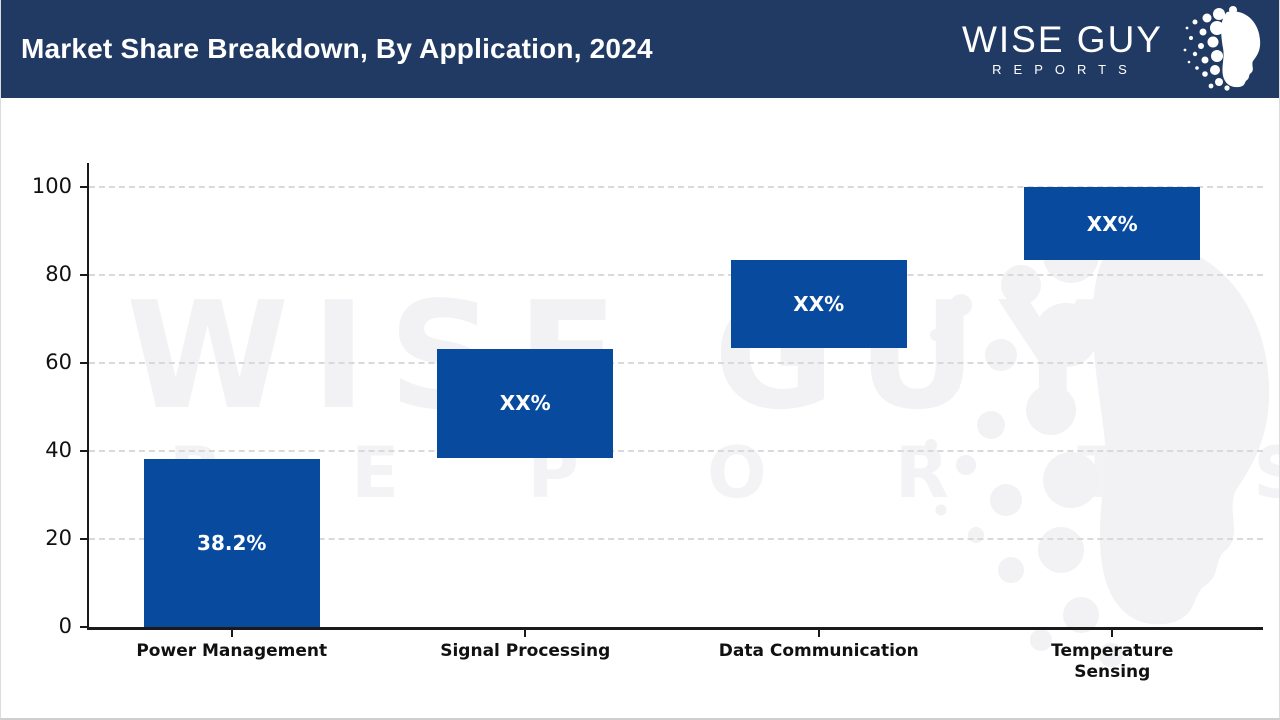 The height and width of the screenshot is (720, 1280). Describe the element at coordinates (1222, 48) in the screenshot. I see `logo-head-icon` at that location.